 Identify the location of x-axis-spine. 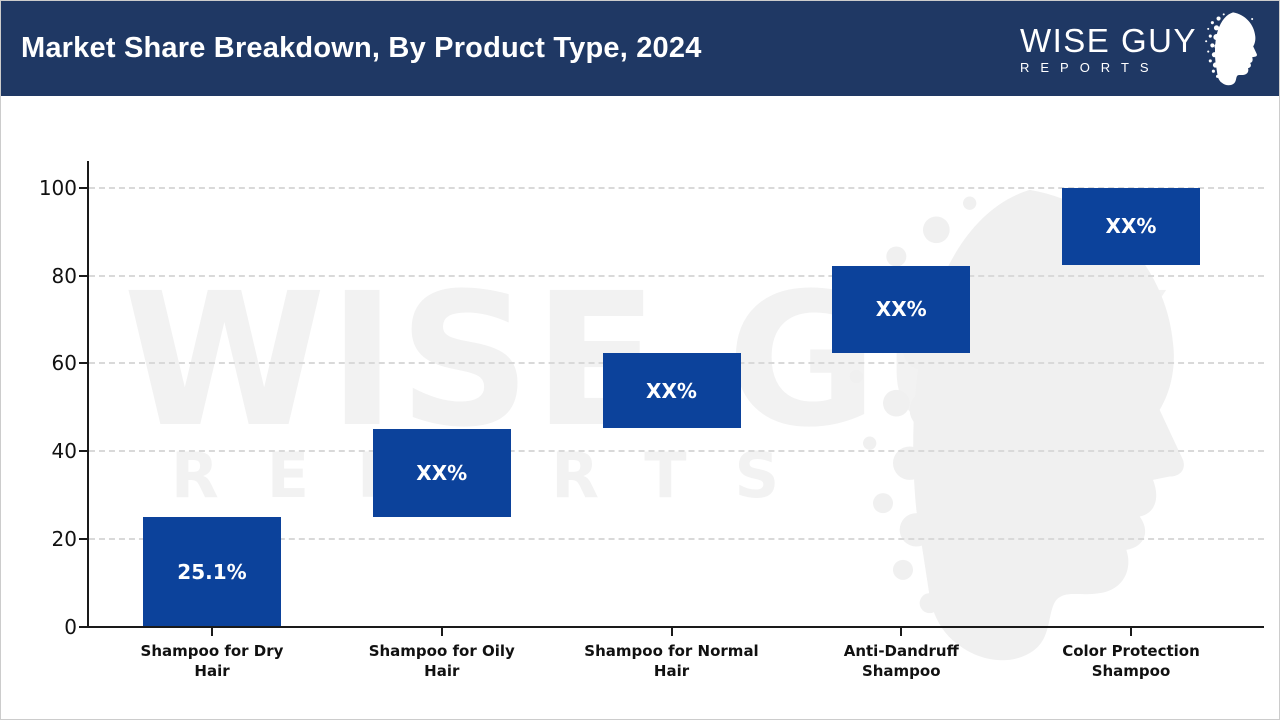
(675, 627).